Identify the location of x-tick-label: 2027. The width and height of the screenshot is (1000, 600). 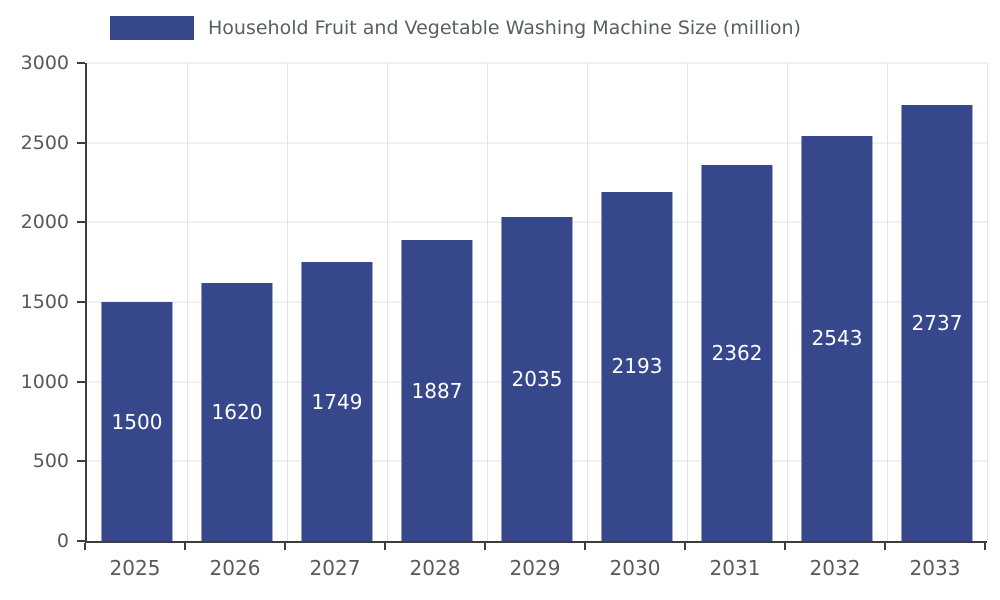
(335, 568).